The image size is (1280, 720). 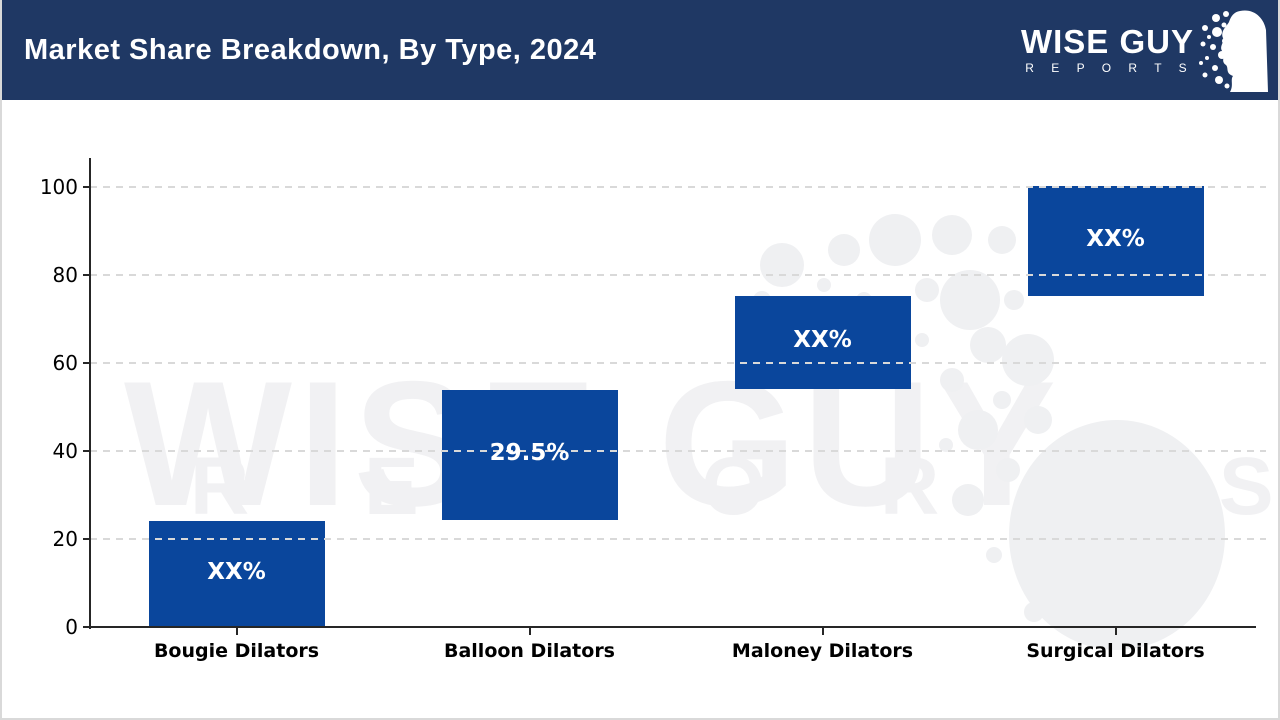 I want to click on x-axis-line, so click(x=672, y=627).